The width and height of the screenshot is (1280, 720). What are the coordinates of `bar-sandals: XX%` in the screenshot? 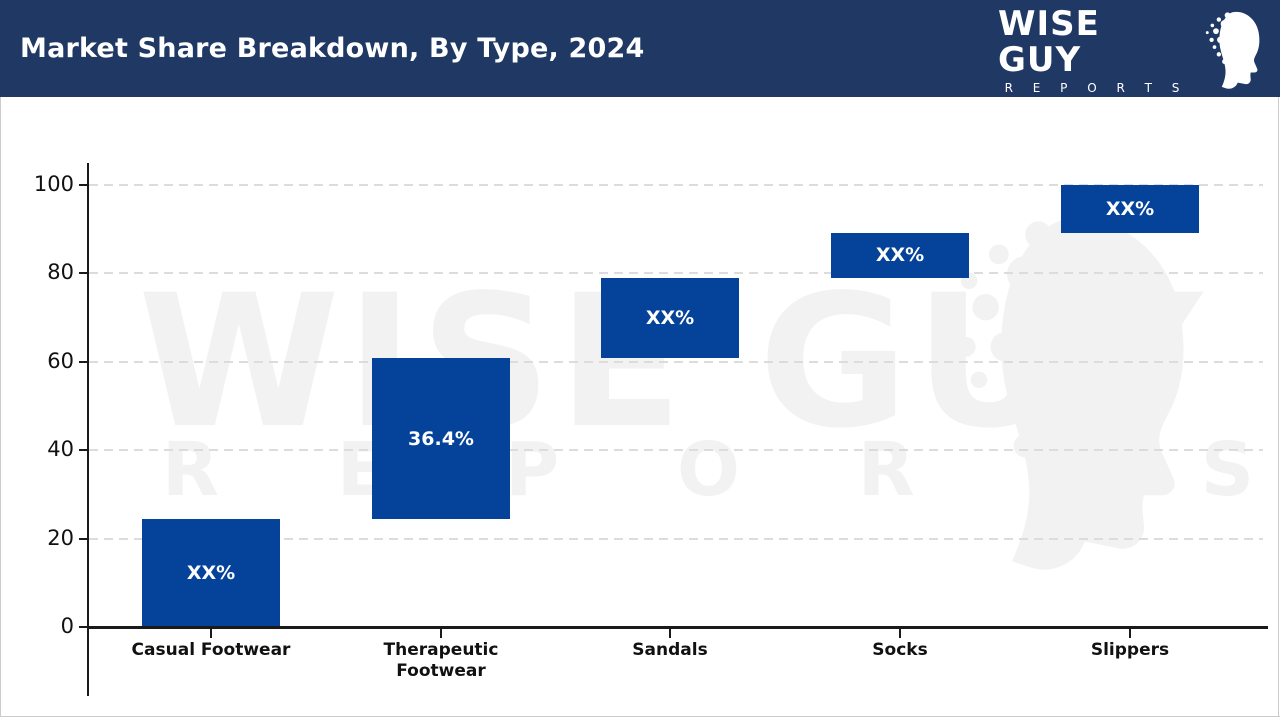 It's located at (670, 318).